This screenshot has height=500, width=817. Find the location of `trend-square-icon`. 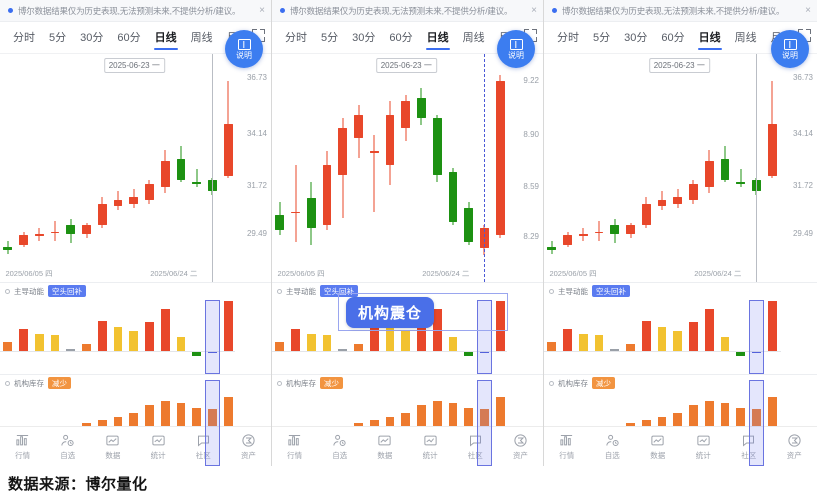

trend-square-icon is located at coordinates (112, 440).